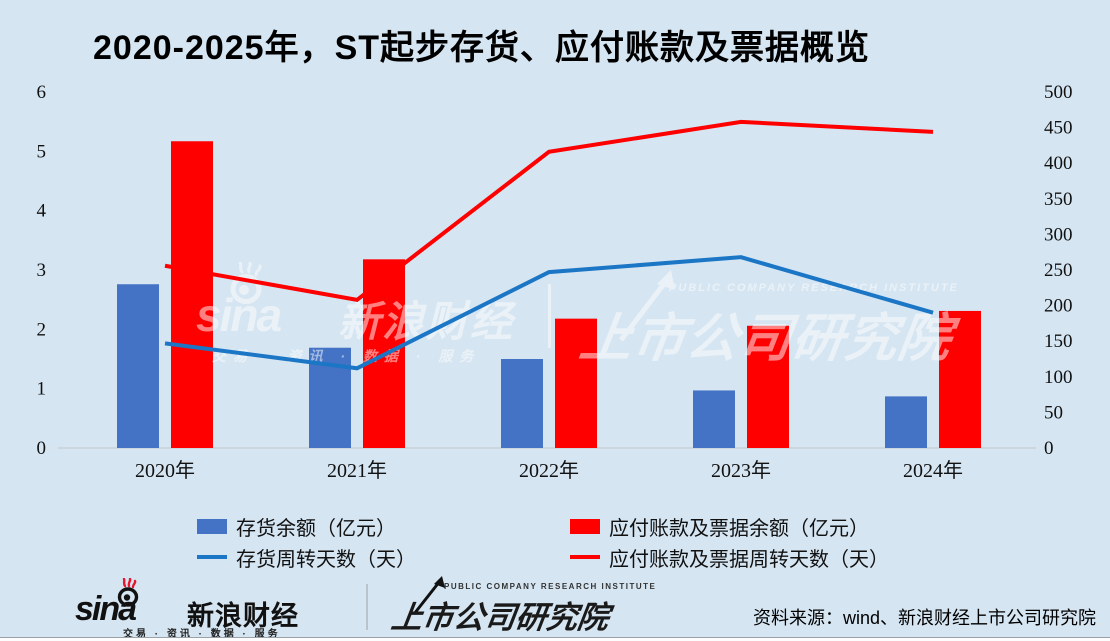  What do you see at coordinates (1058, 199) in the screenshot?
I see `svg-text: 350` at bounding box center [1058, 199].